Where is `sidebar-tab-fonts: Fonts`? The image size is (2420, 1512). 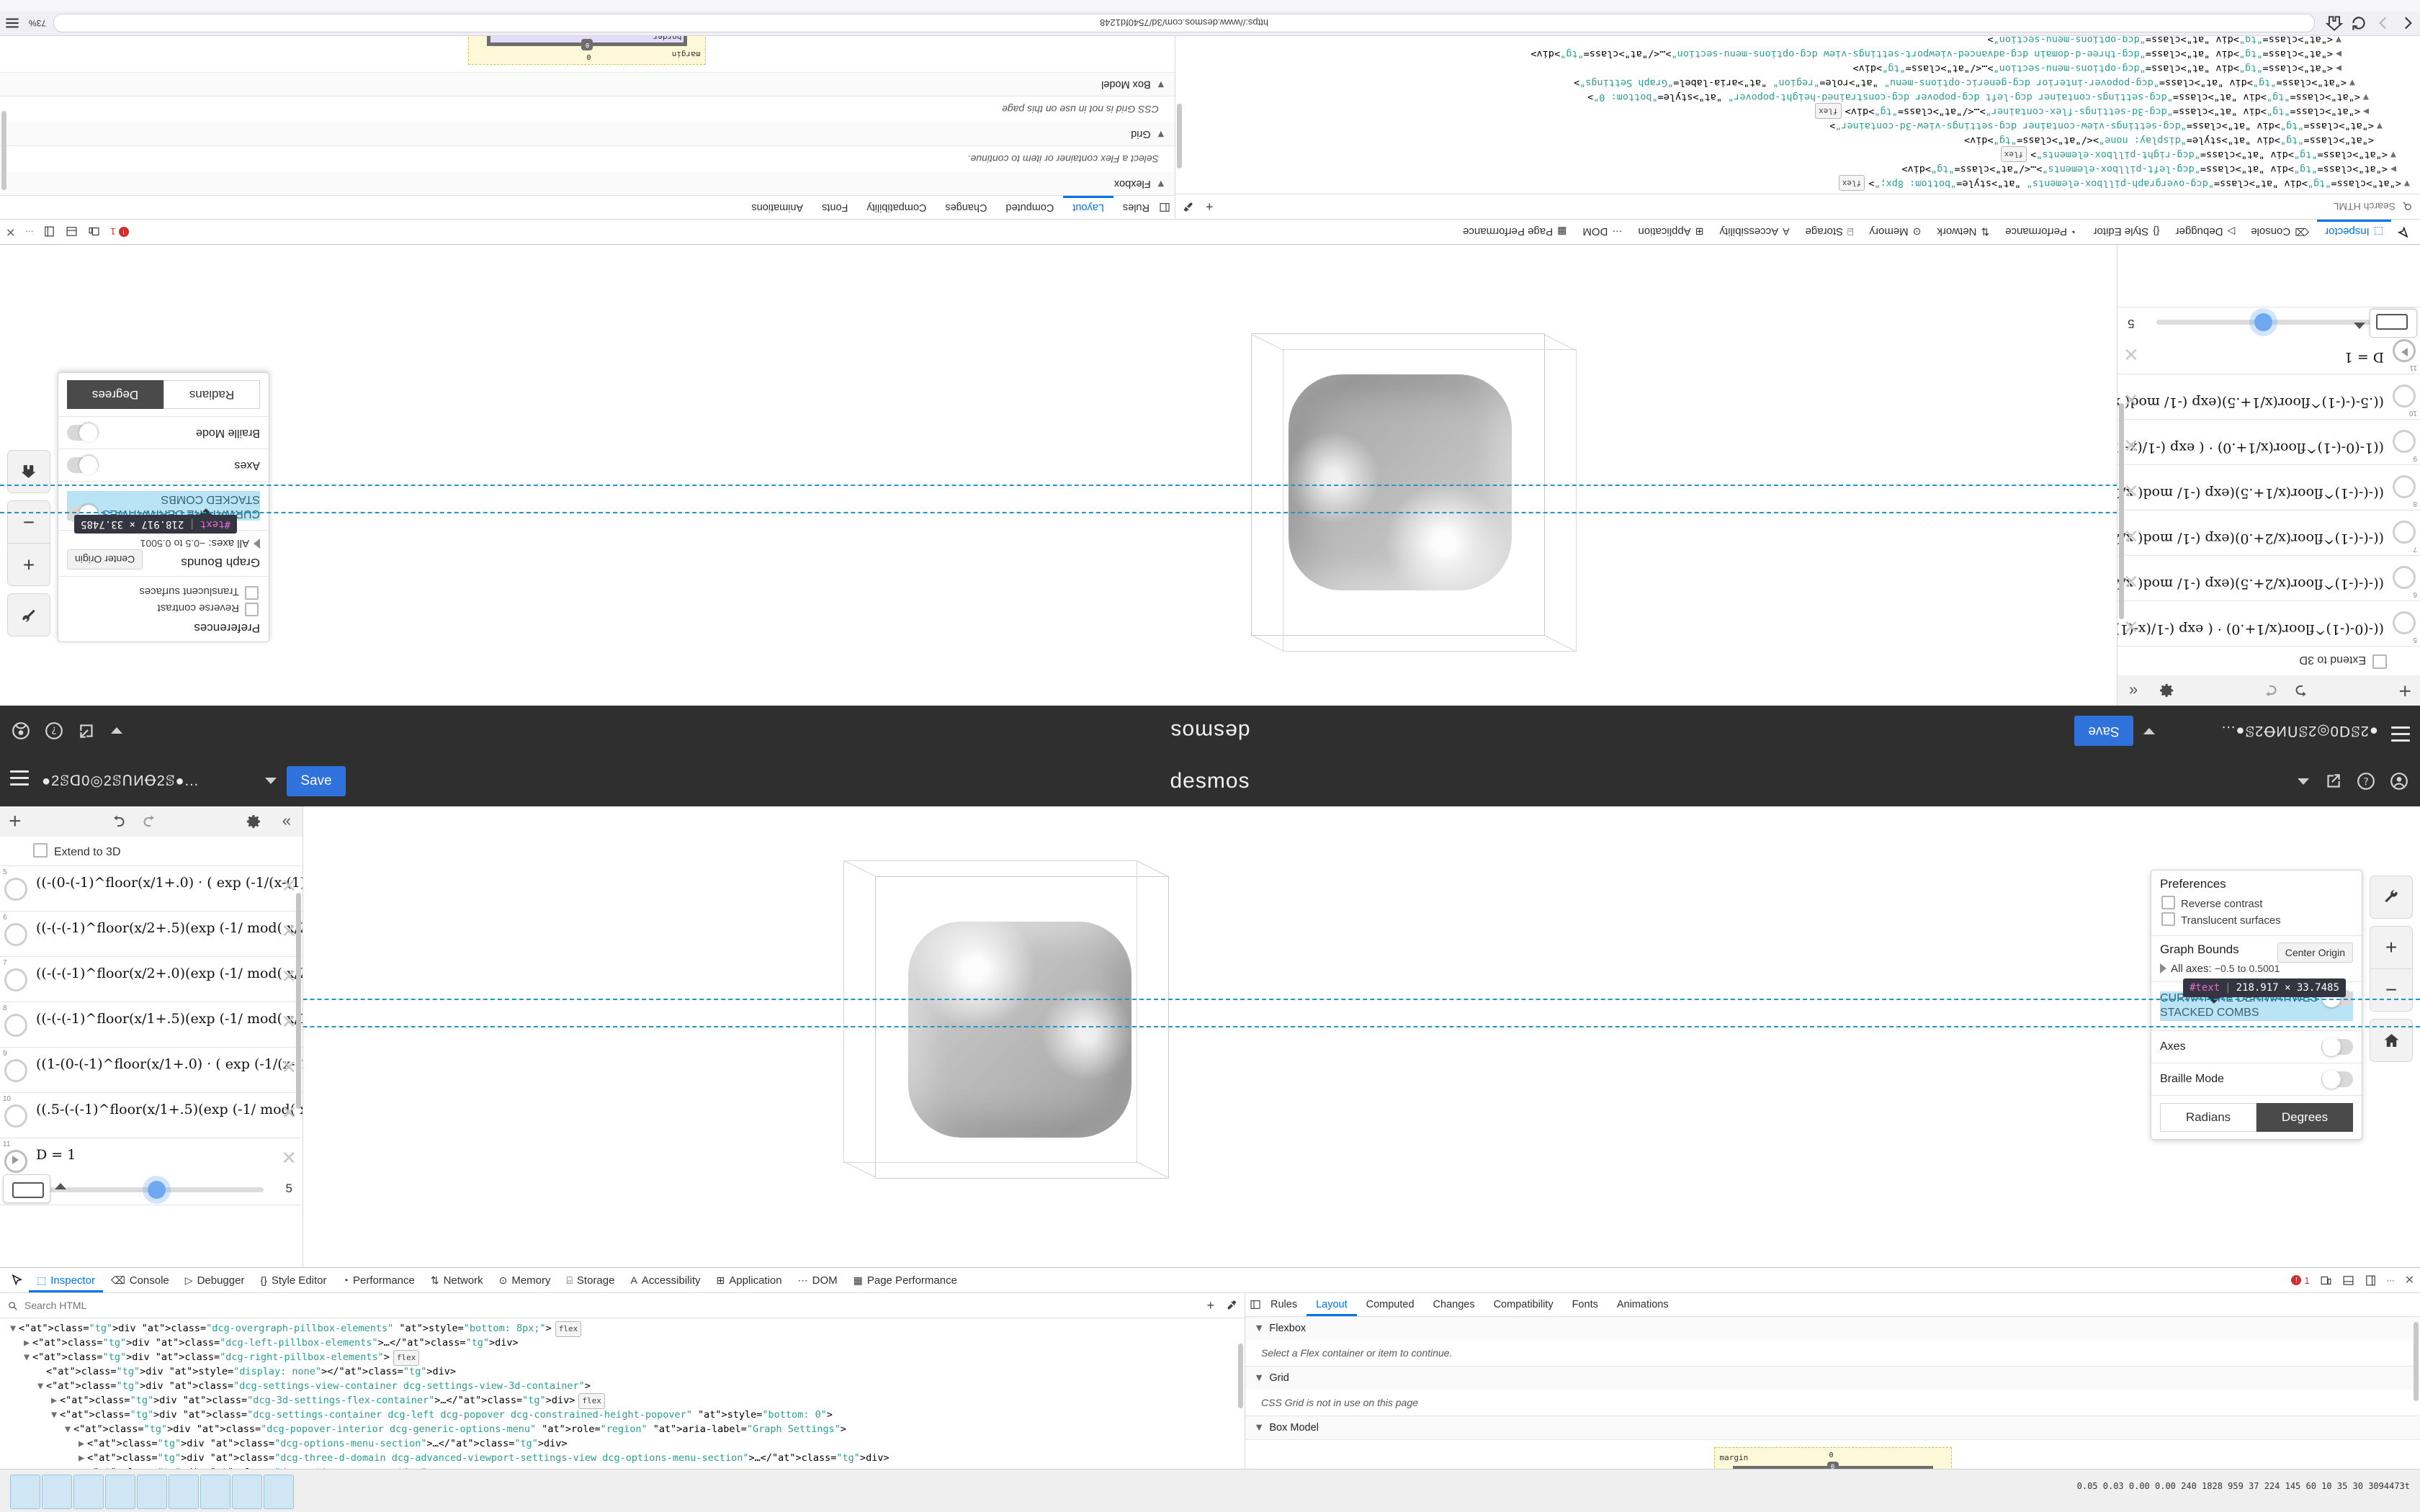 sidebar-tab-fonts: Fonts is located at coordinates (1585, 1304).